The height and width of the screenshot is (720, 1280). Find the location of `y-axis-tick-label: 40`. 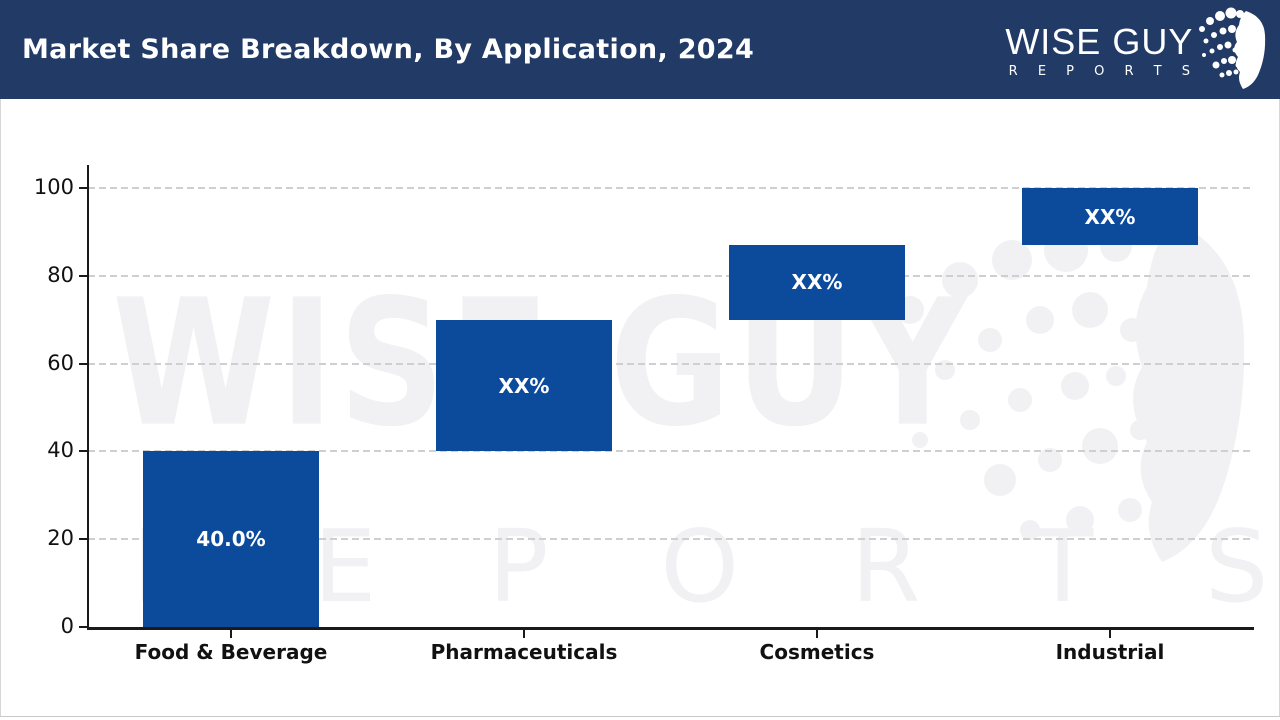

y-axis-tick-label: 40 is located at coordinates (60, 450).